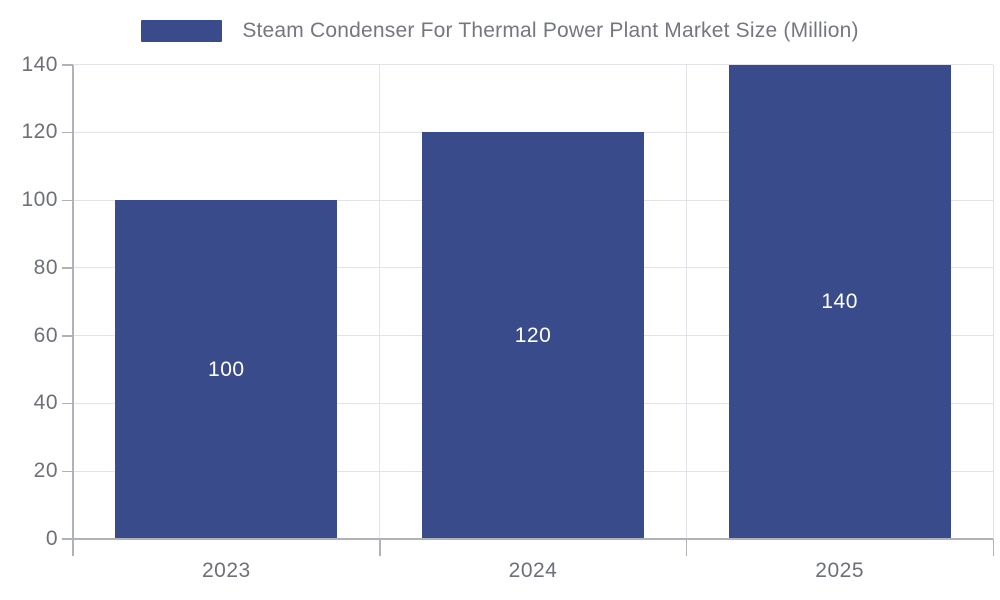 The height and width of the screenshot is (600, 1000). I want to click on y-tick-label: 20, so click(45, 471).